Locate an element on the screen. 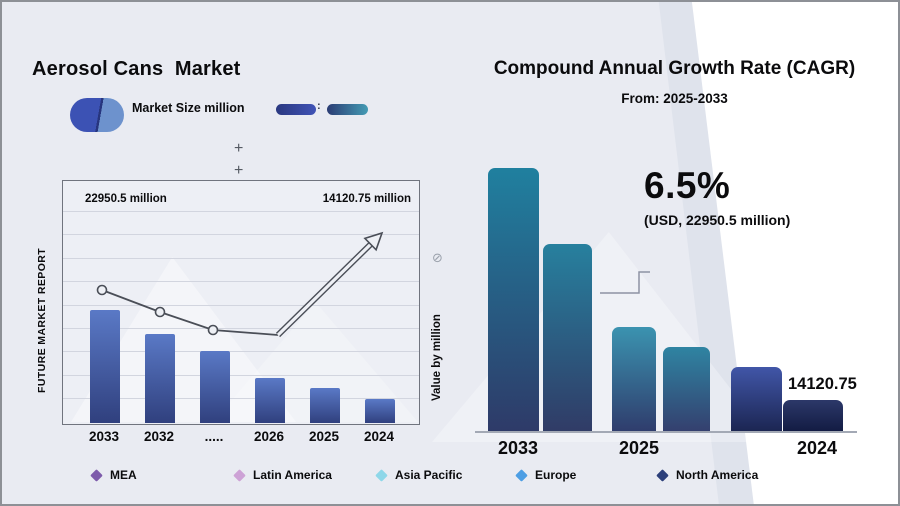 This screenshot has height=506, width=900. x-tick-label: 2033 is located at coordinates (104, 436).